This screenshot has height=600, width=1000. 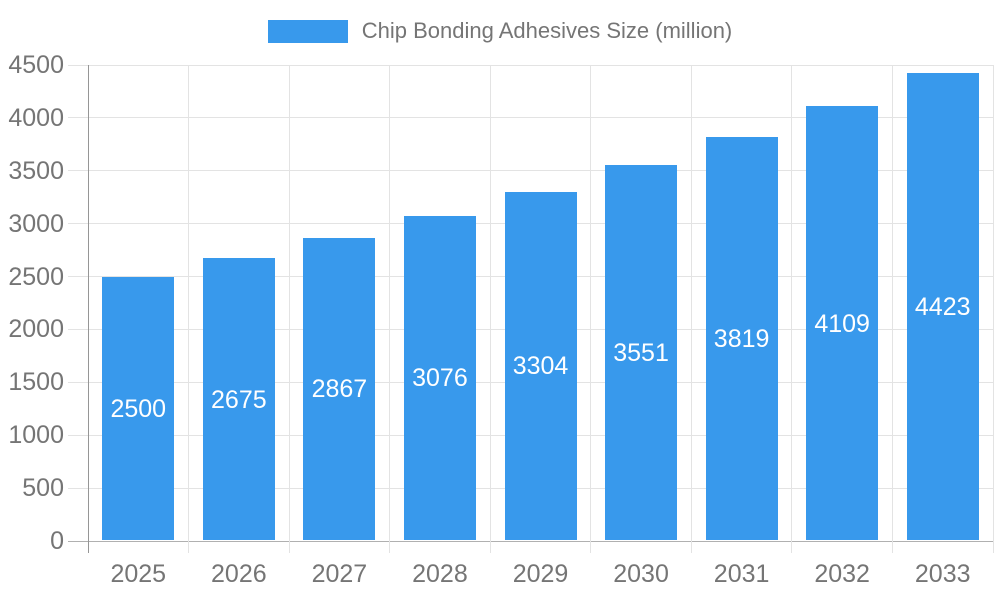 What do you see at coordinates (307, 31) in the screenshot?
I see `legend-swatch-icon` at bounding box center [307, 31].